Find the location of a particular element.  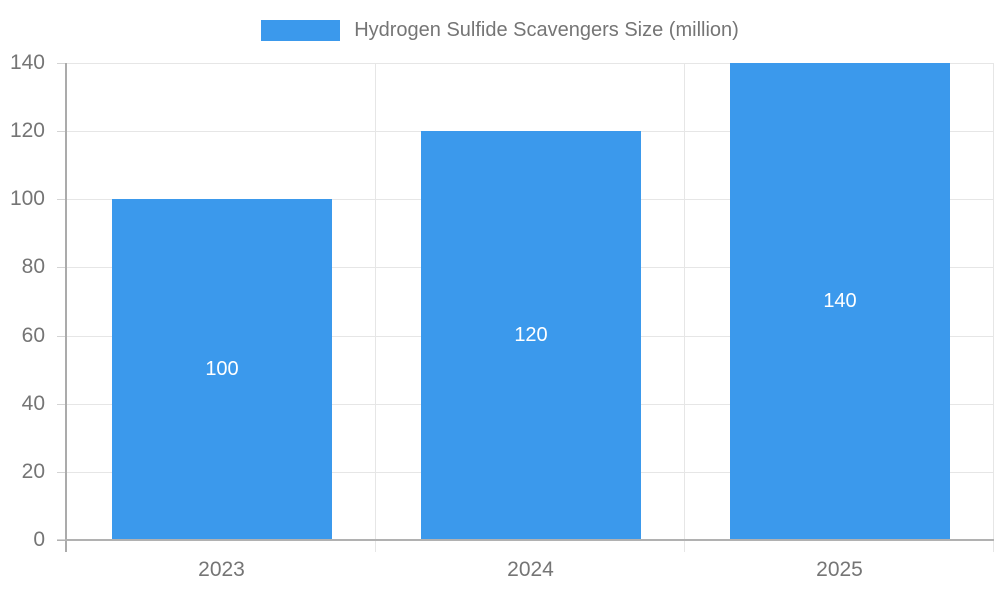

x-label-2023: 2023 is located at coordinates (221, 569).